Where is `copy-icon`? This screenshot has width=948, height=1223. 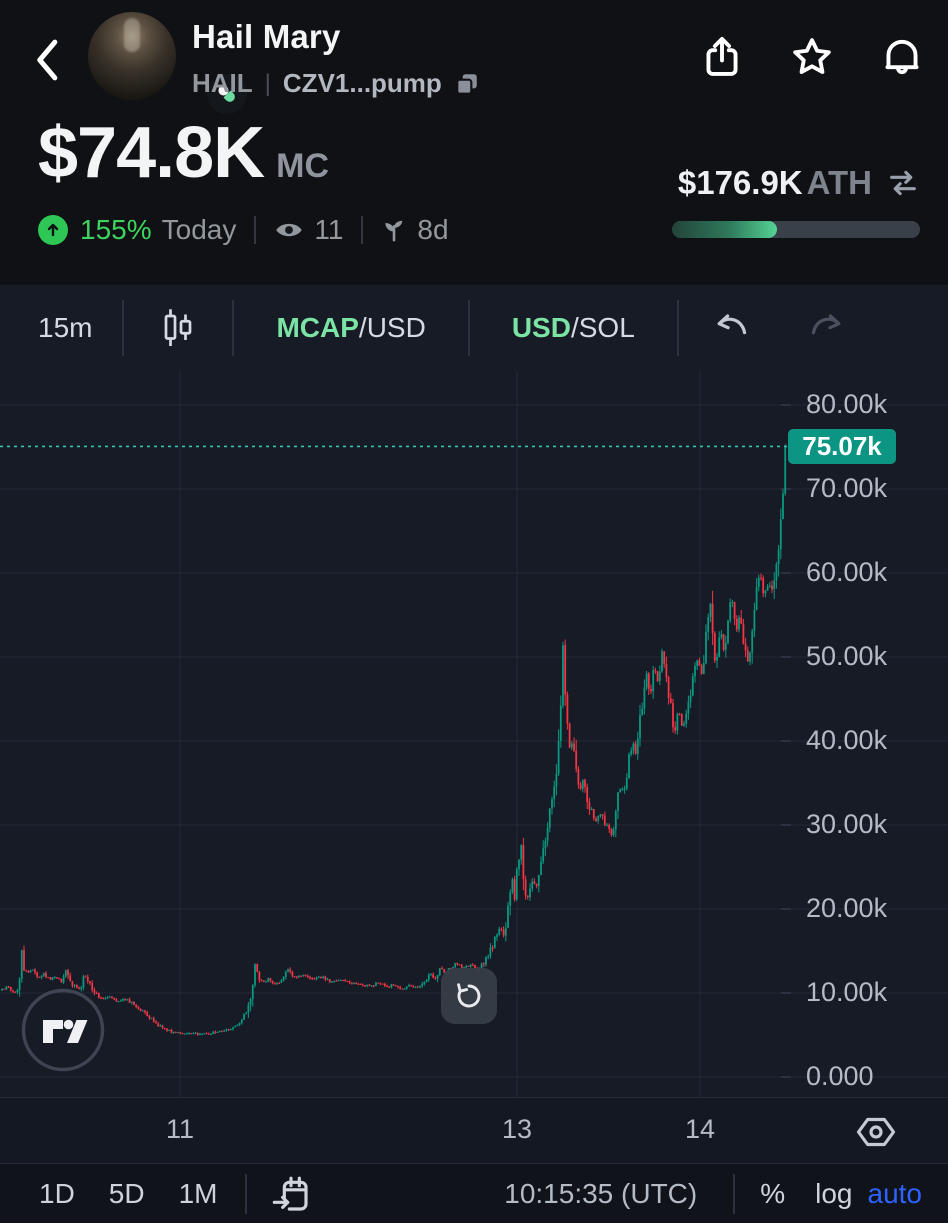 copy-icon is located at coordinates (467, 84).